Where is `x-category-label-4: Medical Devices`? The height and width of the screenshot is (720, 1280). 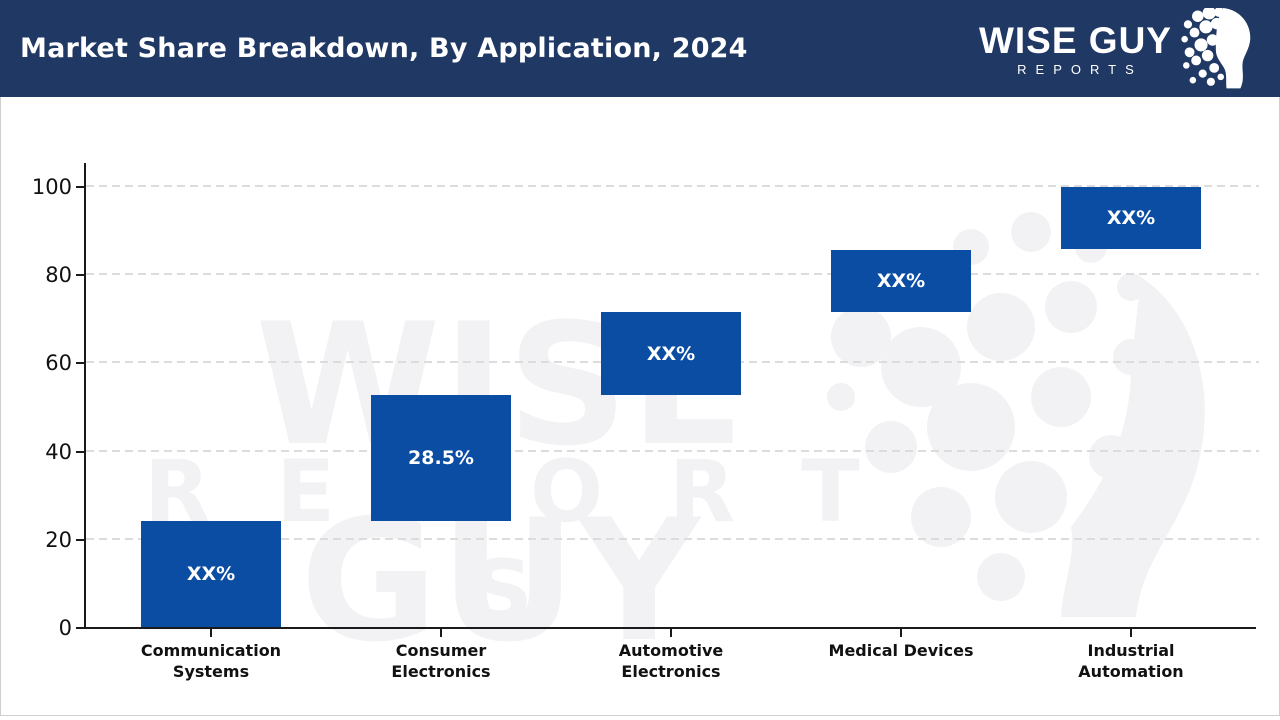
x-category-label-4: Medical Devices is located at coordinates (901, 650).